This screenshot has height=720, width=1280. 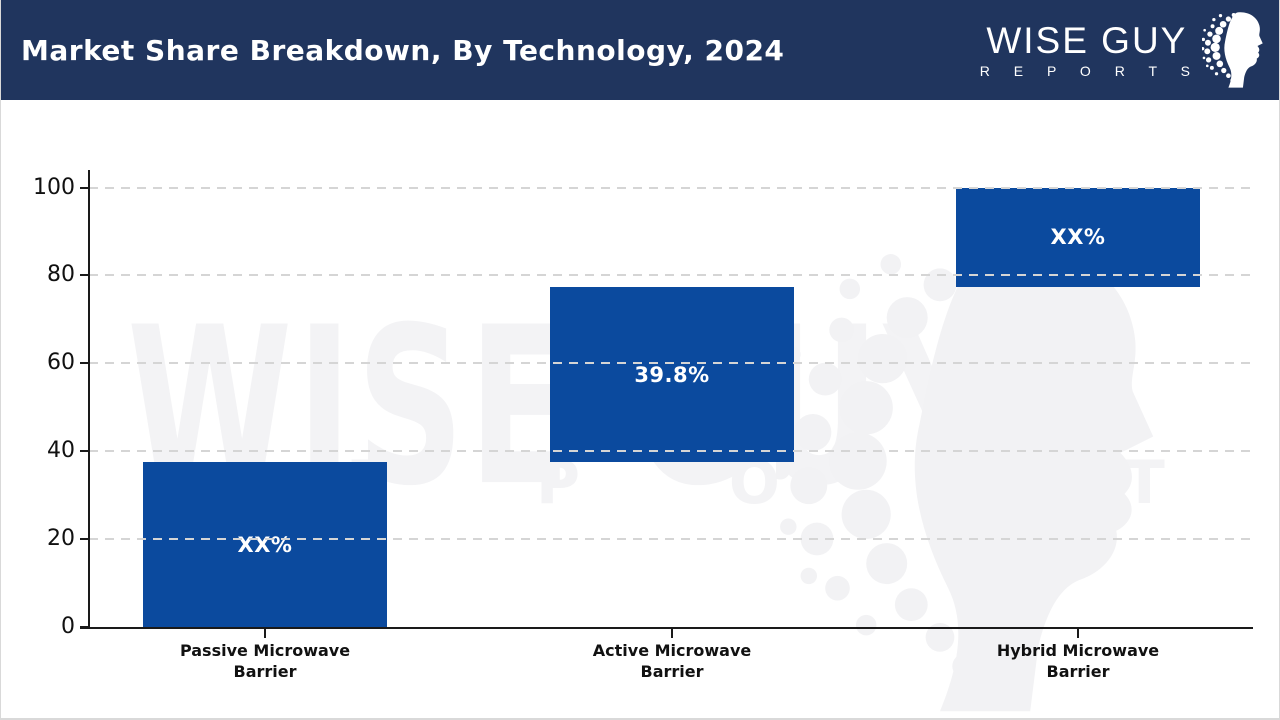 I want to click on logo-subtext: R E P O R T S, so click(x=1089, y=70).